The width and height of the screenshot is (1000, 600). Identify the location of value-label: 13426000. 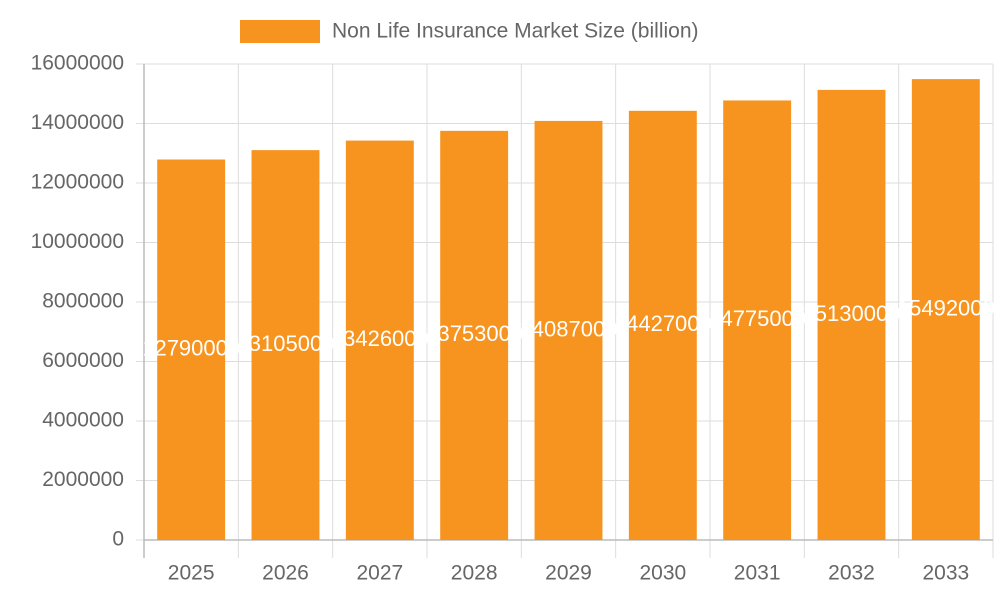
(380, 338).